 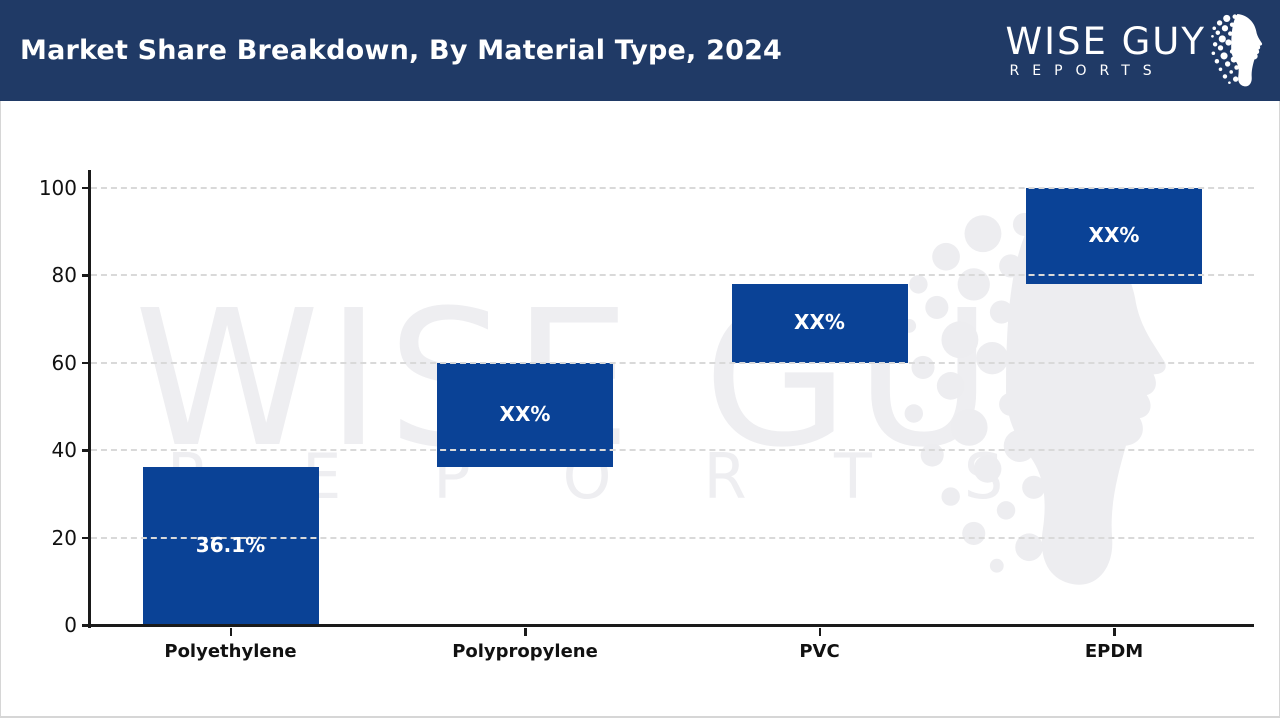 I want to click on brand-head-icon, so click(x=1237, y=51).